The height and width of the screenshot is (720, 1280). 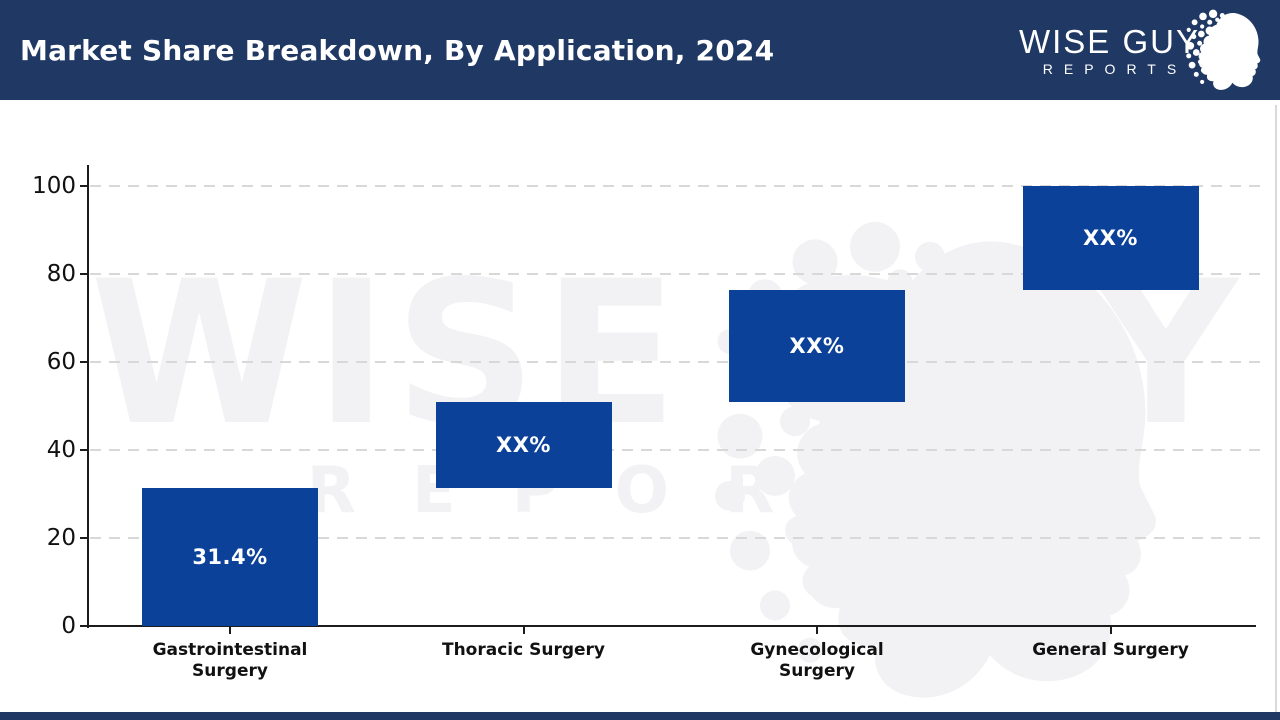 What do you see at coordinates (1110, 630) in the screenshot?
I see `x-tick-general-surgery` at bounding box center [1110, 630].